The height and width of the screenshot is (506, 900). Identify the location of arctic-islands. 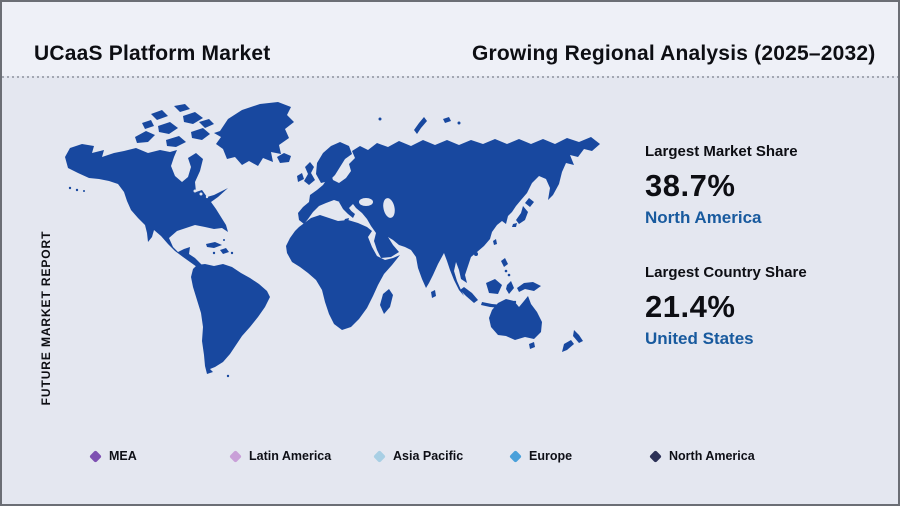
(419, 125).